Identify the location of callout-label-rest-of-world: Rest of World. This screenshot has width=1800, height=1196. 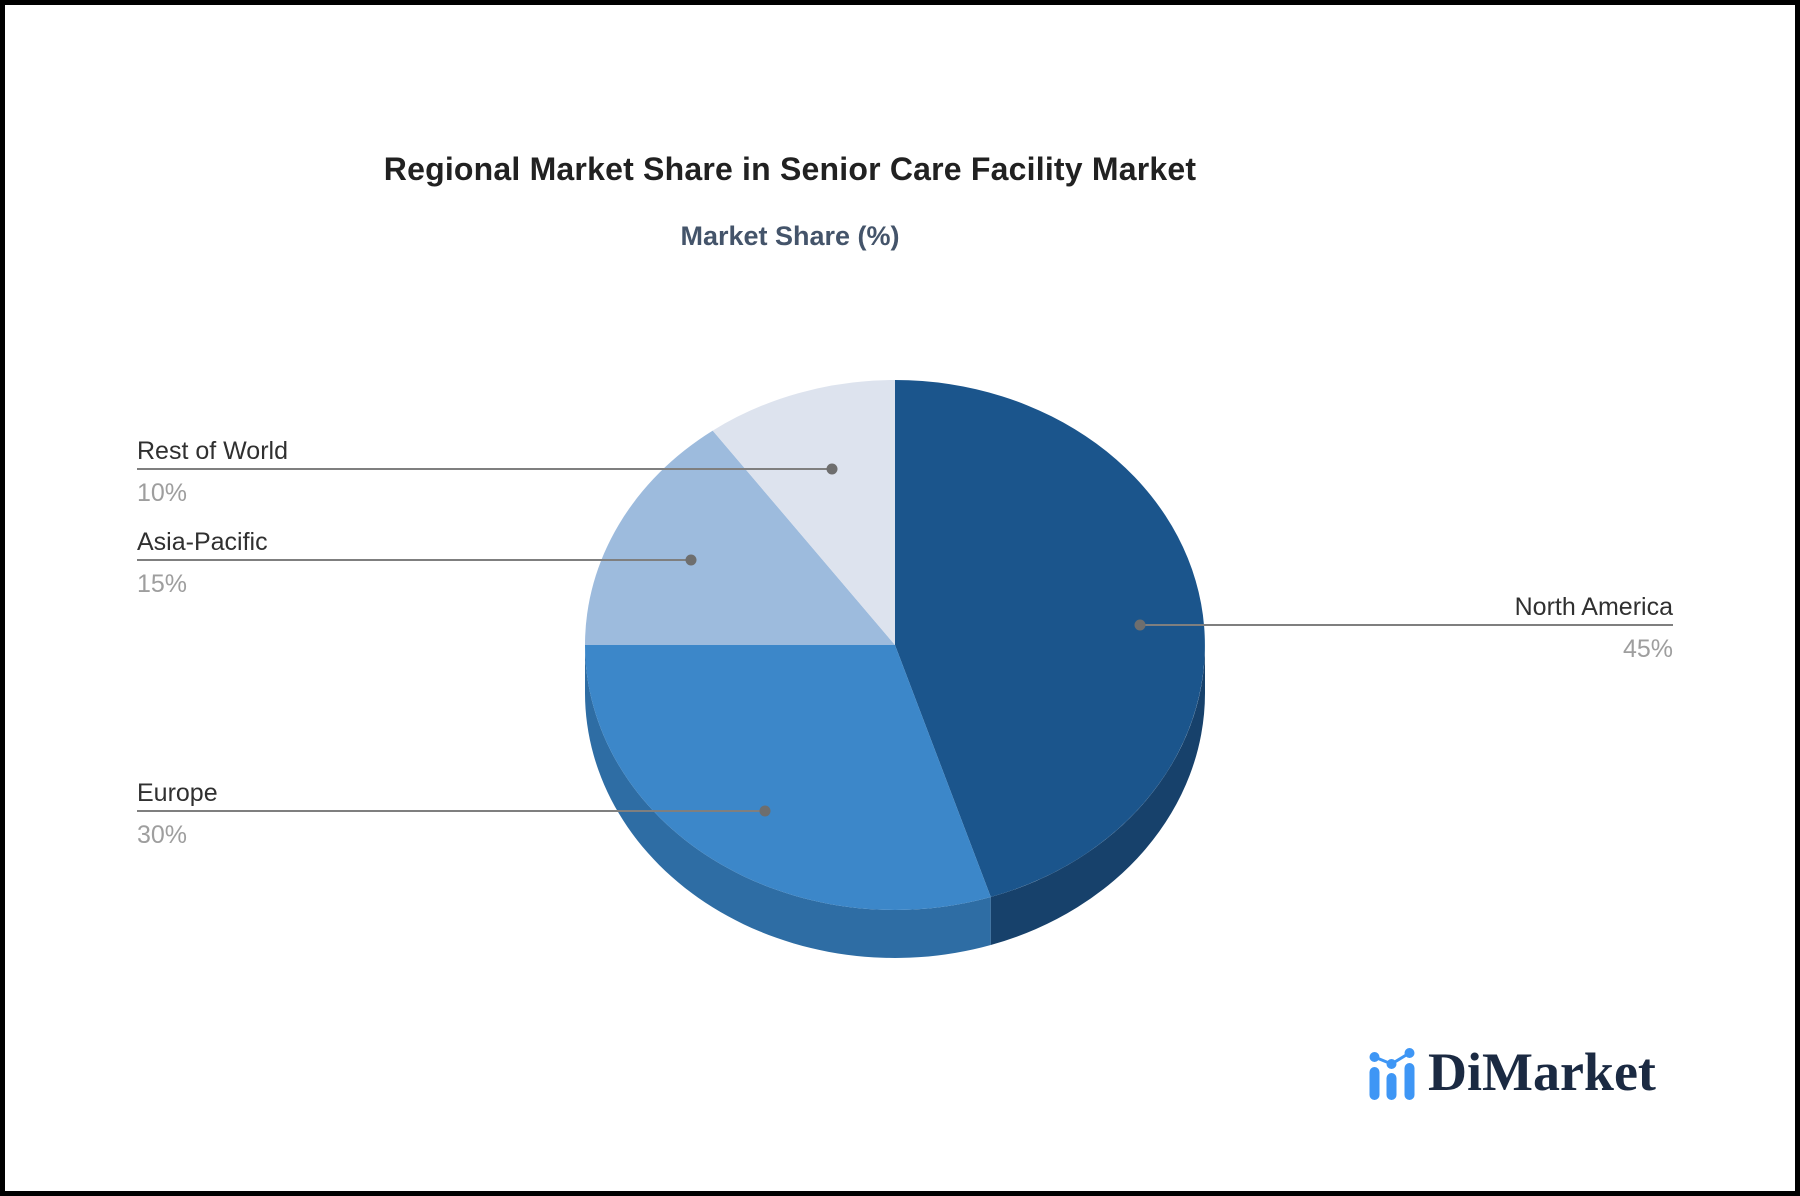
(212, 451).